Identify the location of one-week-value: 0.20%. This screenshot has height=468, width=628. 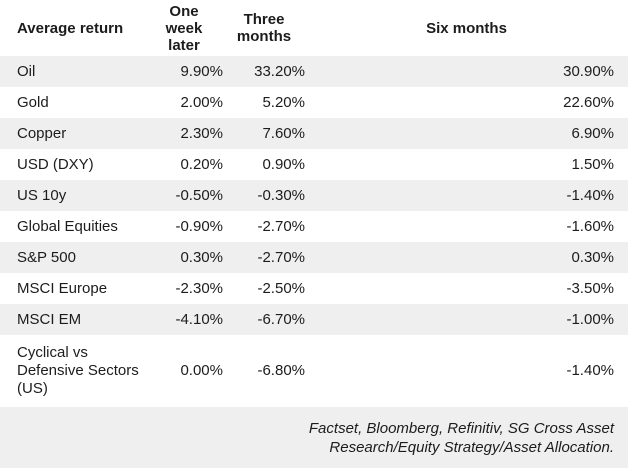
(201, 164).